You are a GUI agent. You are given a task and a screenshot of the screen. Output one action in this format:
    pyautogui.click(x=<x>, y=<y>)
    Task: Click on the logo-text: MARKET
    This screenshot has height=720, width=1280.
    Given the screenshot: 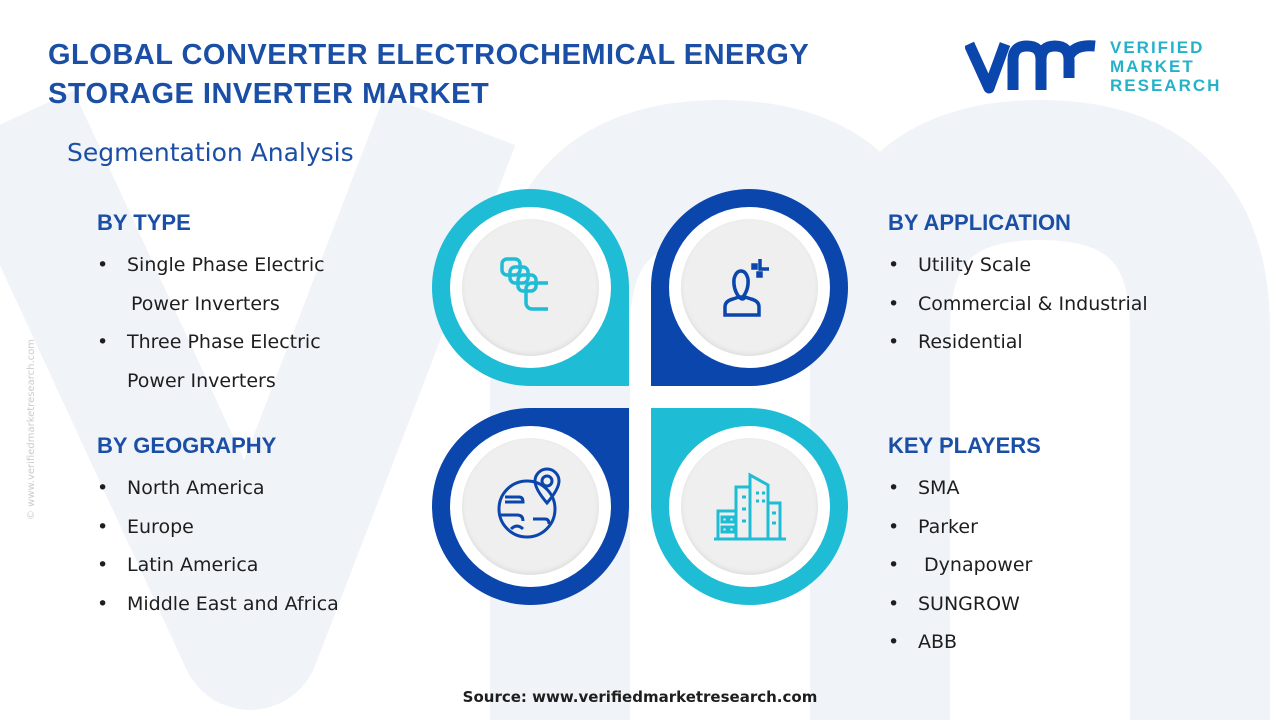 What is the action you would take?
    pyautogui.click(x=1152, y=66)
    